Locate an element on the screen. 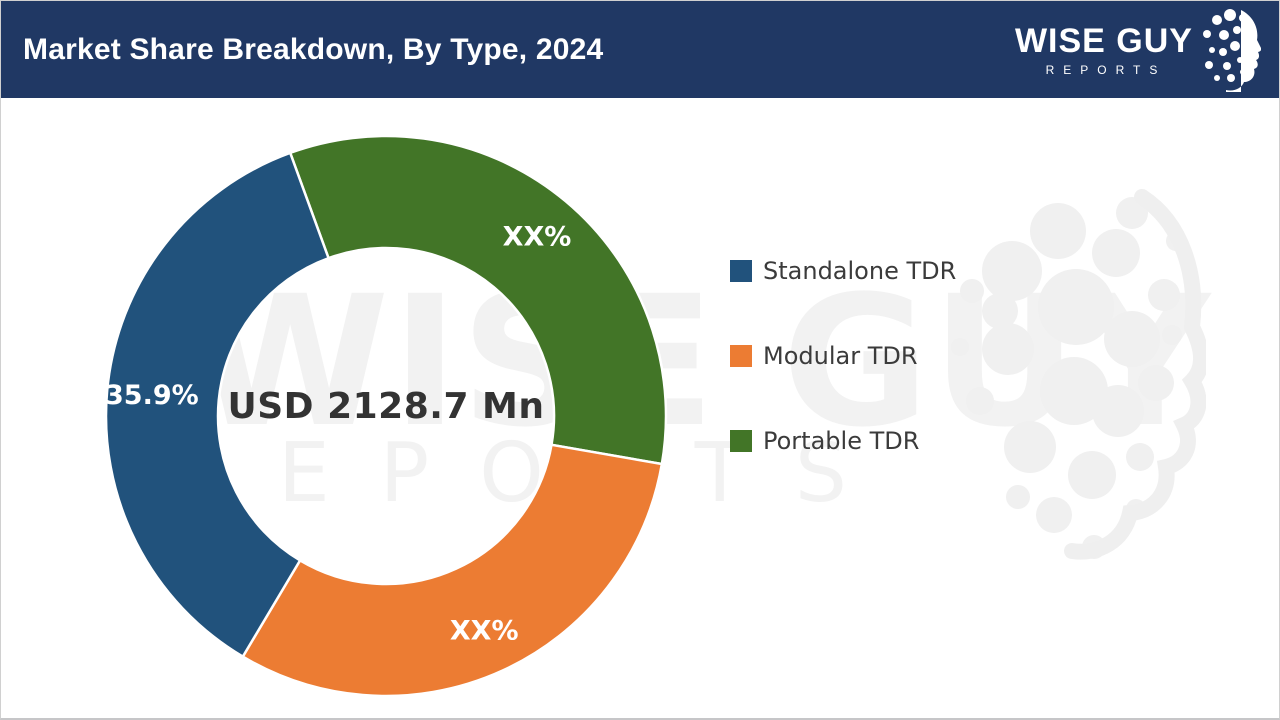 Image resolution: width=1280 pixels, height=720 pixels. face-watermark is located at coordinates (1078, 374).